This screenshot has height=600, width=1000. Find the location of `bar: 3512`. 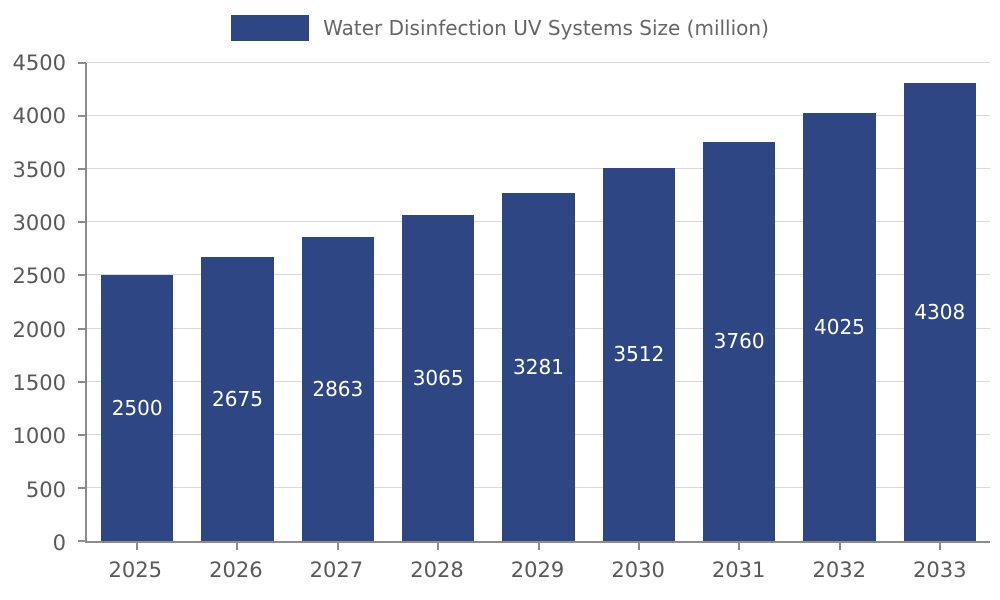

bar: 3512 is located at coordinates (638, 354).